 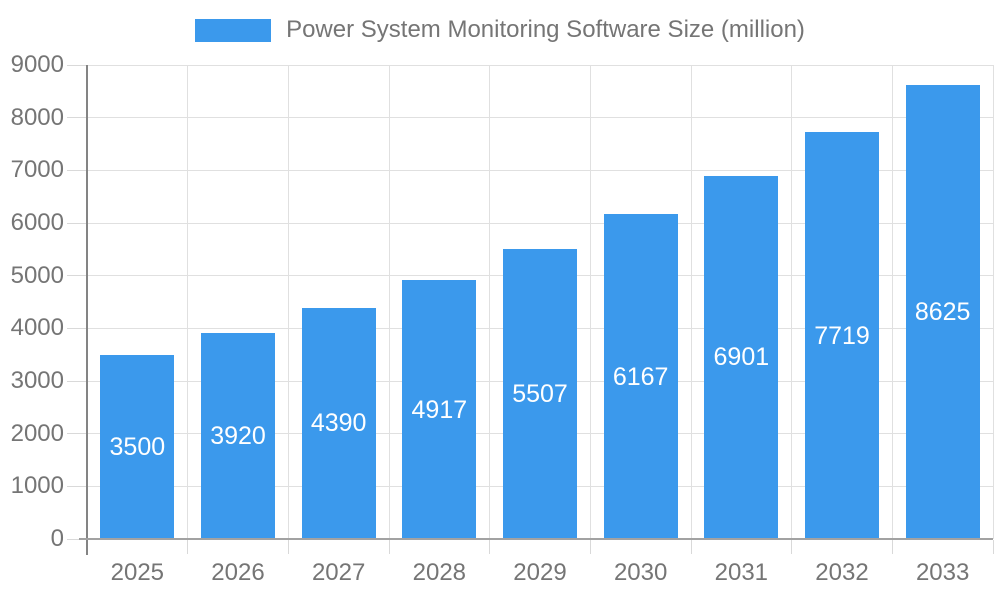 I want to click on bar-value-label: 7719, so click(x=842, y=335).